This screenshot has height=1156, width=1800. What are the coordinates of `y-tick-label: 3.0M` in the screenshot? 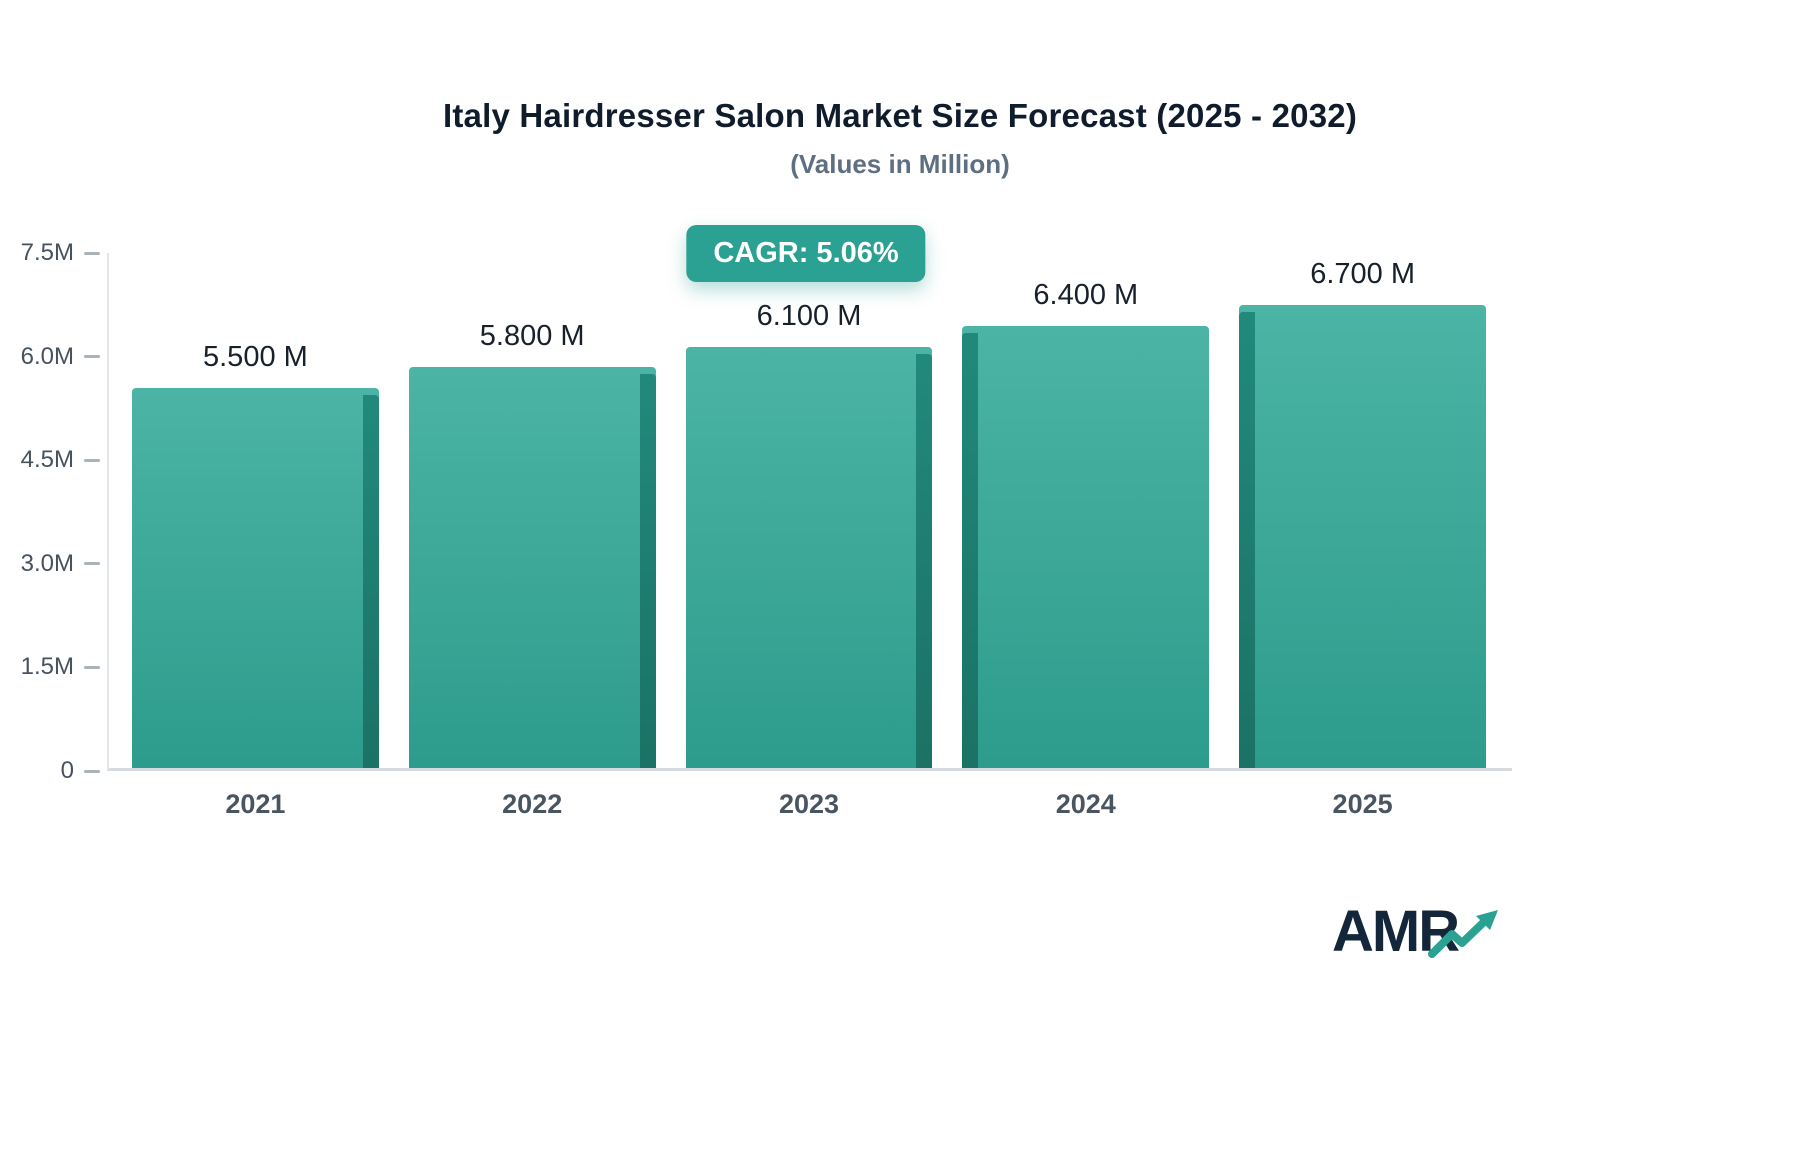 It's located at (47, 563).